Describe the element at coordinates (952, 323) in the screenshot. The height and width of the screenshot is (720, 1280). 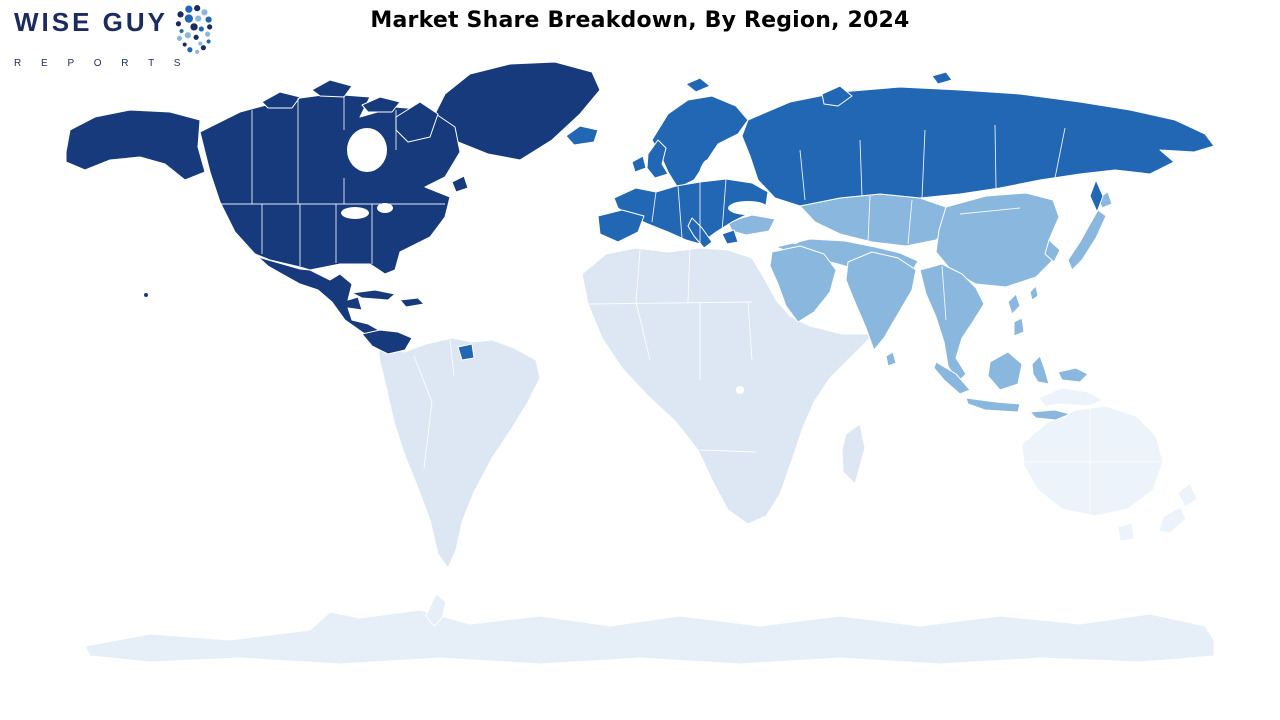
I see `southeast-asia-shape` at that location.